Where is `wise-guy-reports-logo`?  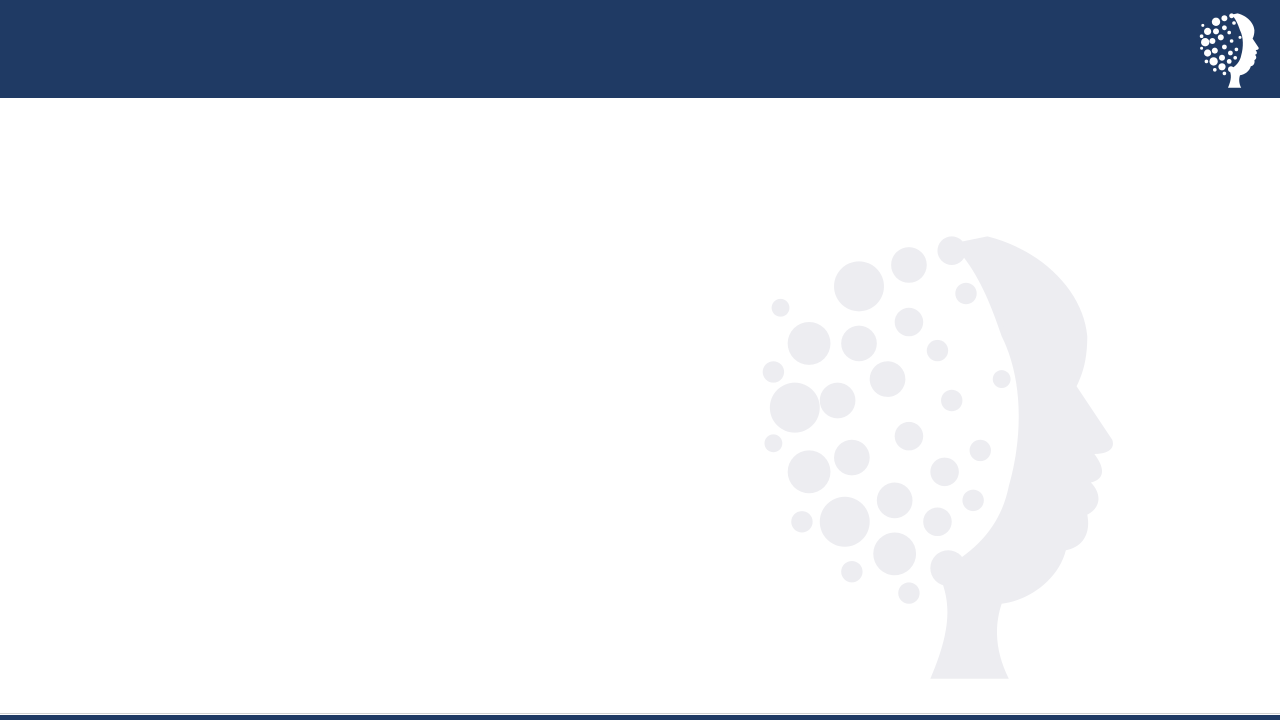 wise-guy-reports-logo is located at coordinates (1233, 50).